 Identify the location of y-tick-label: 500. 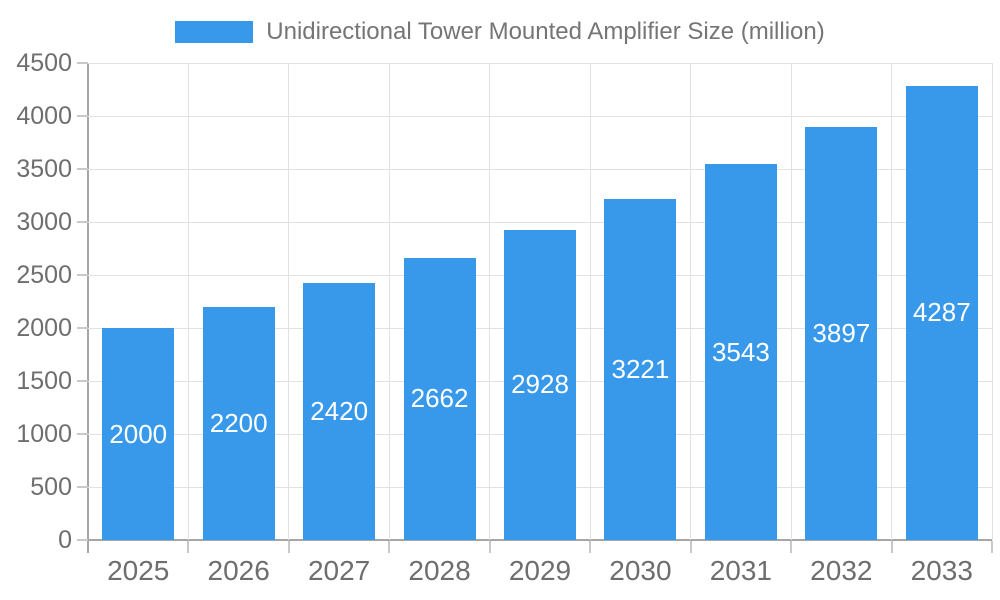
(51, 486).